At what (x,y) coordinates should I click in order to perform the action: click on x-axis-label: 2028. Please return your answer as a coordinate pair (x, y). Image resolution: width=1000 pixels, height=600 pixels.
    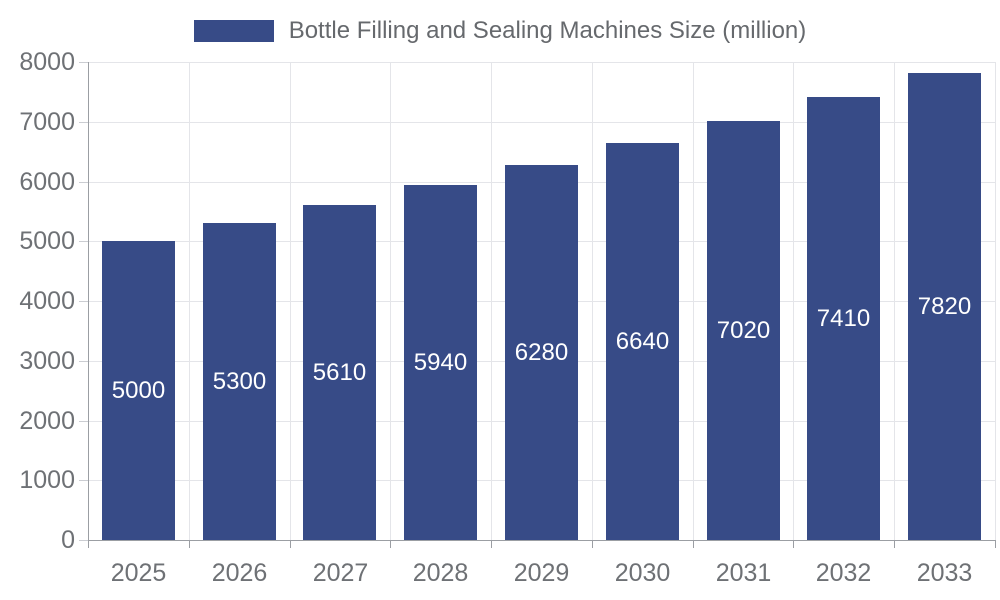
    Looking at the image, I should click on (440, 573).